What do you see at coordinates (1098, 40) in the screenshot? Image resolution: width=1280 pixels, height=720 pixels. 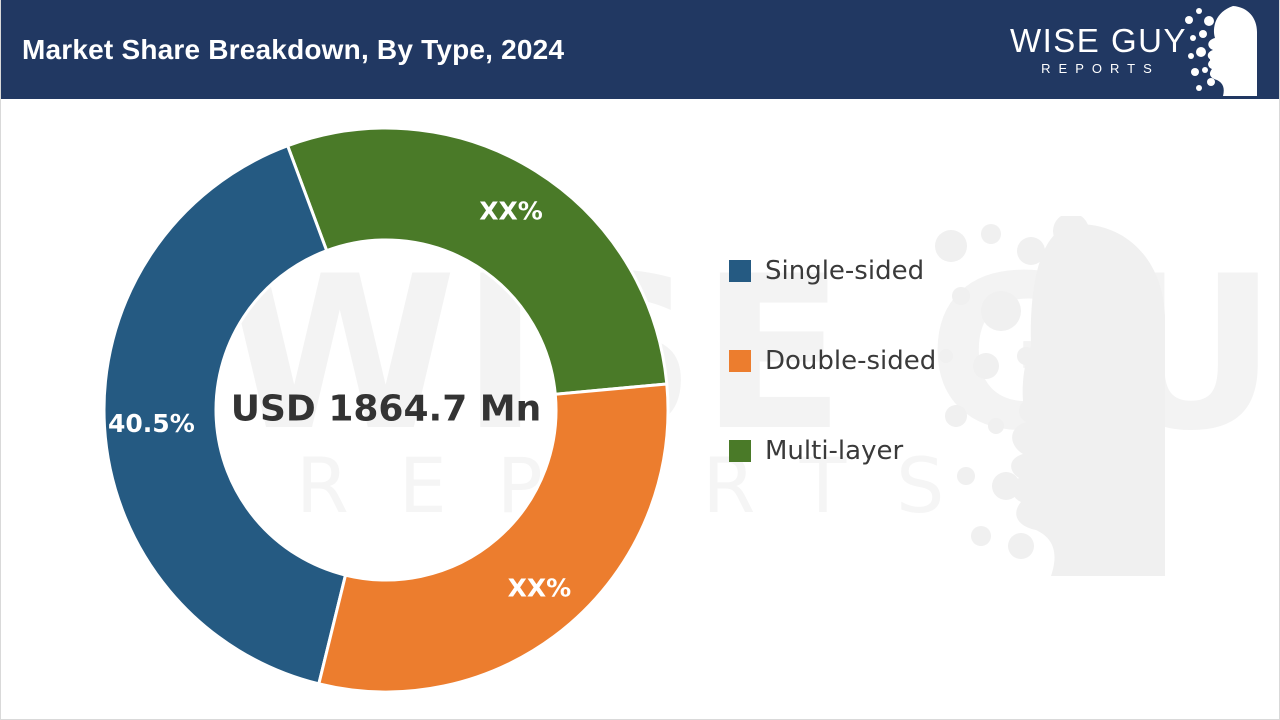 I see `brand-name: WISE GUY` at bounding box center [1098, 40].